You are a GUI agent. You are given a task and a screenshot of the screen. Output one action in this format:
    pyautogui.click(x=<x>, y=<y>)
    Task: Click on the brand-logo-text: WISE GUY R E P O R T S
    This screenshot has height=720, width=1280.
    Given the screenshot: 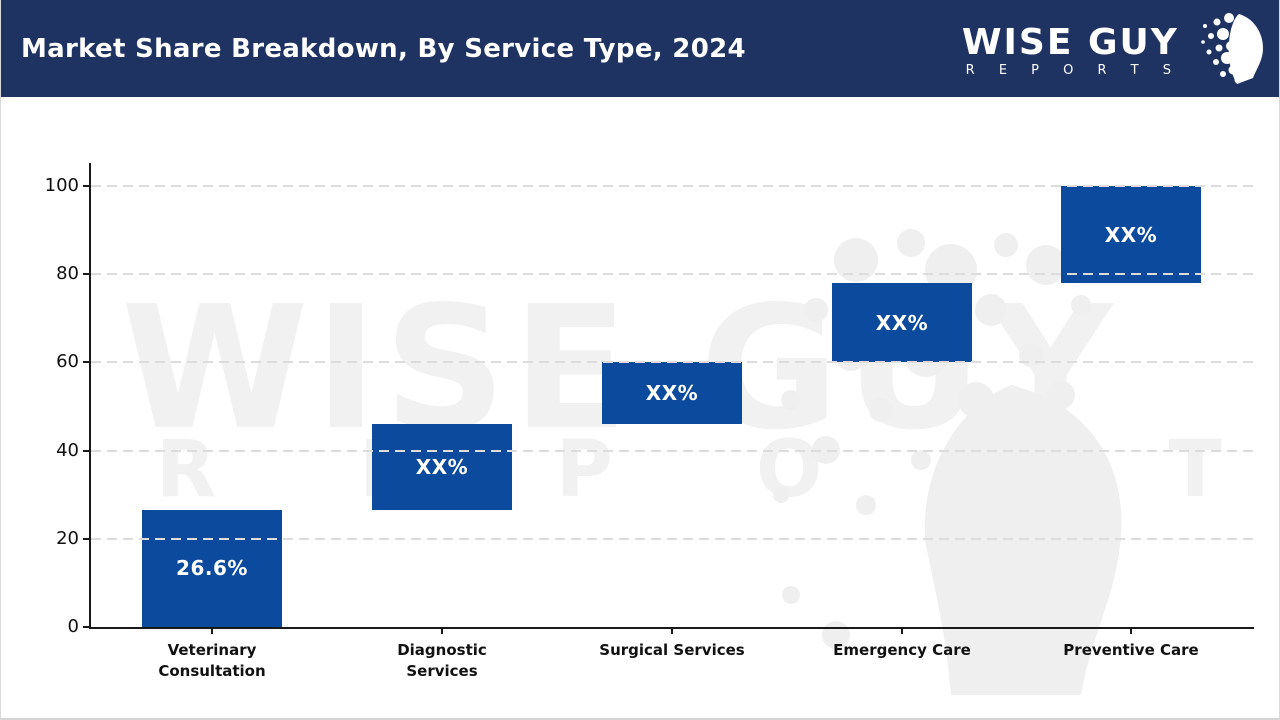 What is the action you would take?
    pyautogui.click(x=1070, y=50)
    